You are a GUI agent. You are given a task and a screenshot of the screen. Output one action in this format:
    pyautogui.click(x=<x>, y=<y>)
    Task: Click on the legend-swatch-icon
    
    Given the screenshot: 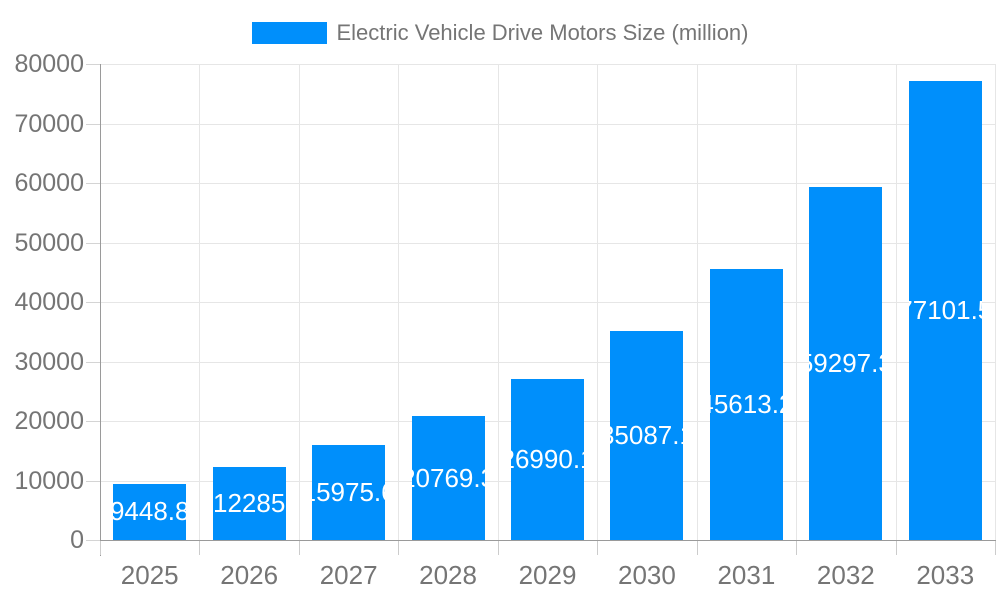 What is the action you would take?
    pyautogui.click(x=289, y=33)
    